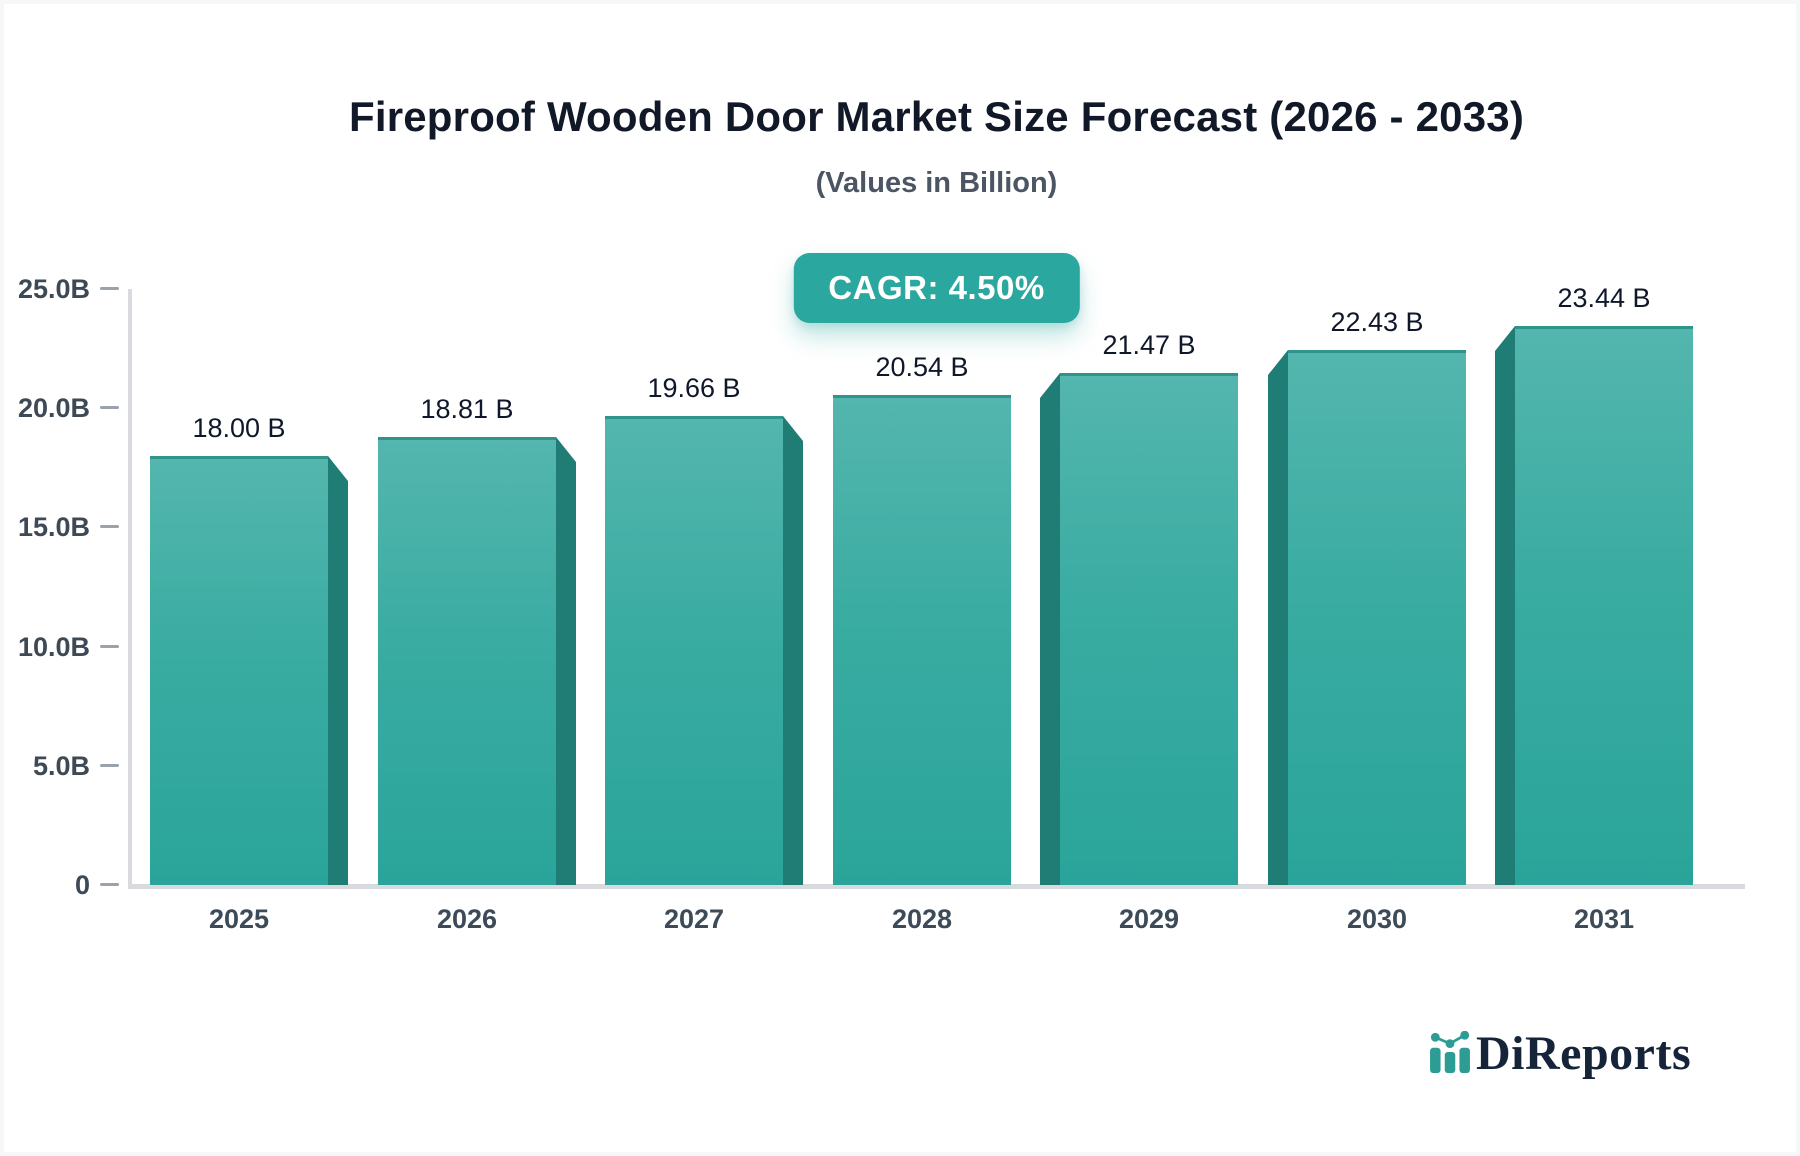  What do you see at coordinates (936, 288) in the screenshot?
I see `cagr-badge: CAGR: 4.50%` at bounding box center [936, 288].